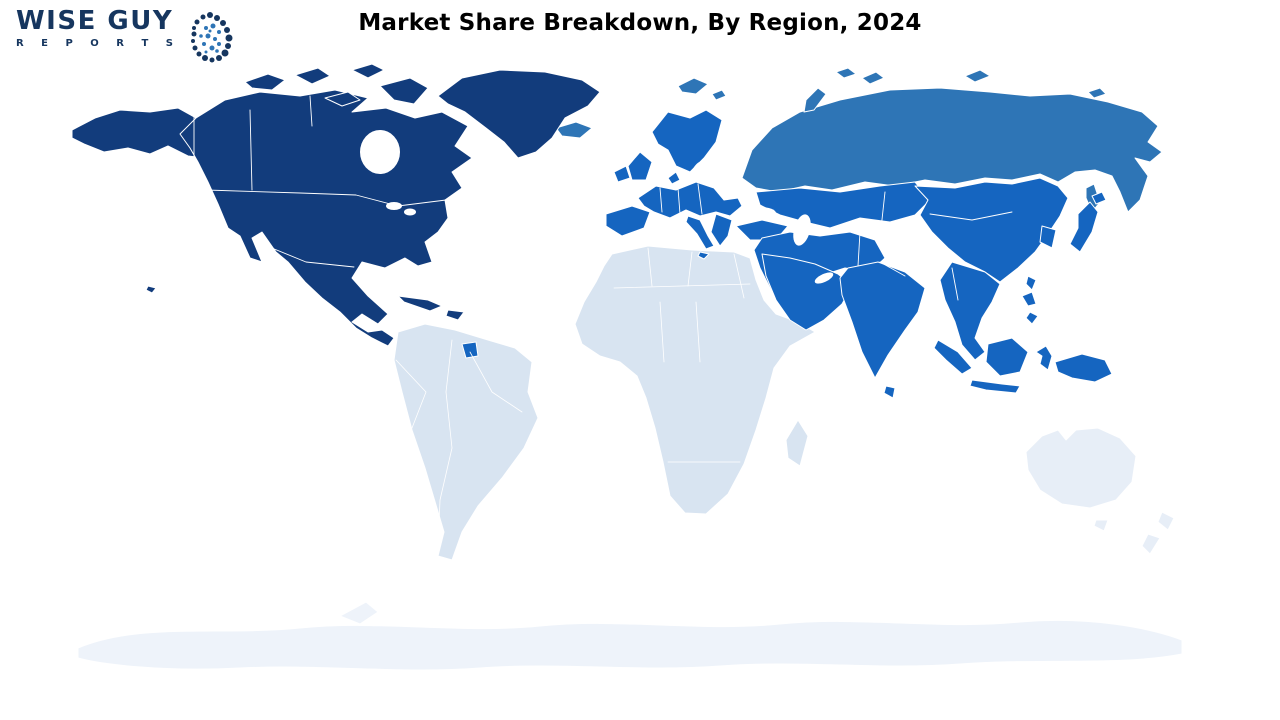  I want to click on inland-water, so click(597, 207).